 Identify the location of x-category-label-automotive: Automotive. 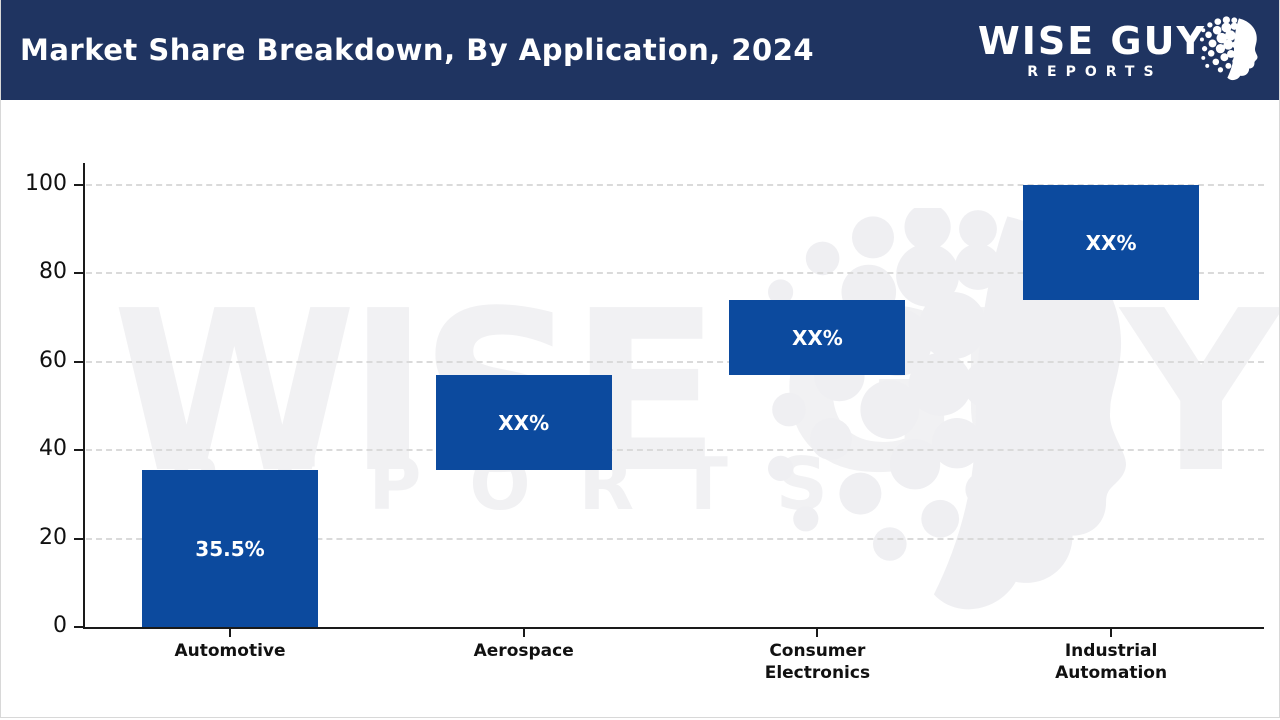
(230, 651).